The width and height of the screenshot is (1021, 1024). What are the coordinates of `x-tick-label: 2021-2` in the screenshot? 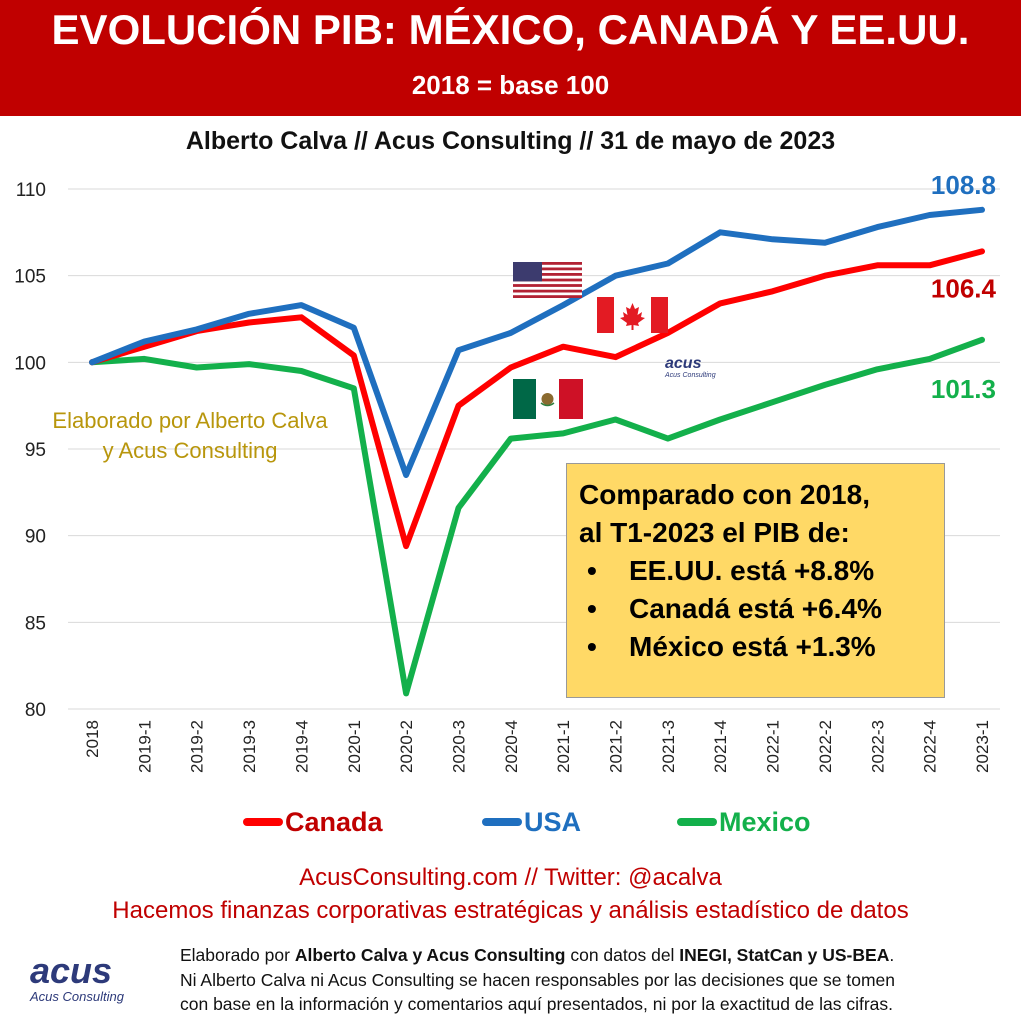 It's located at (616, 746).